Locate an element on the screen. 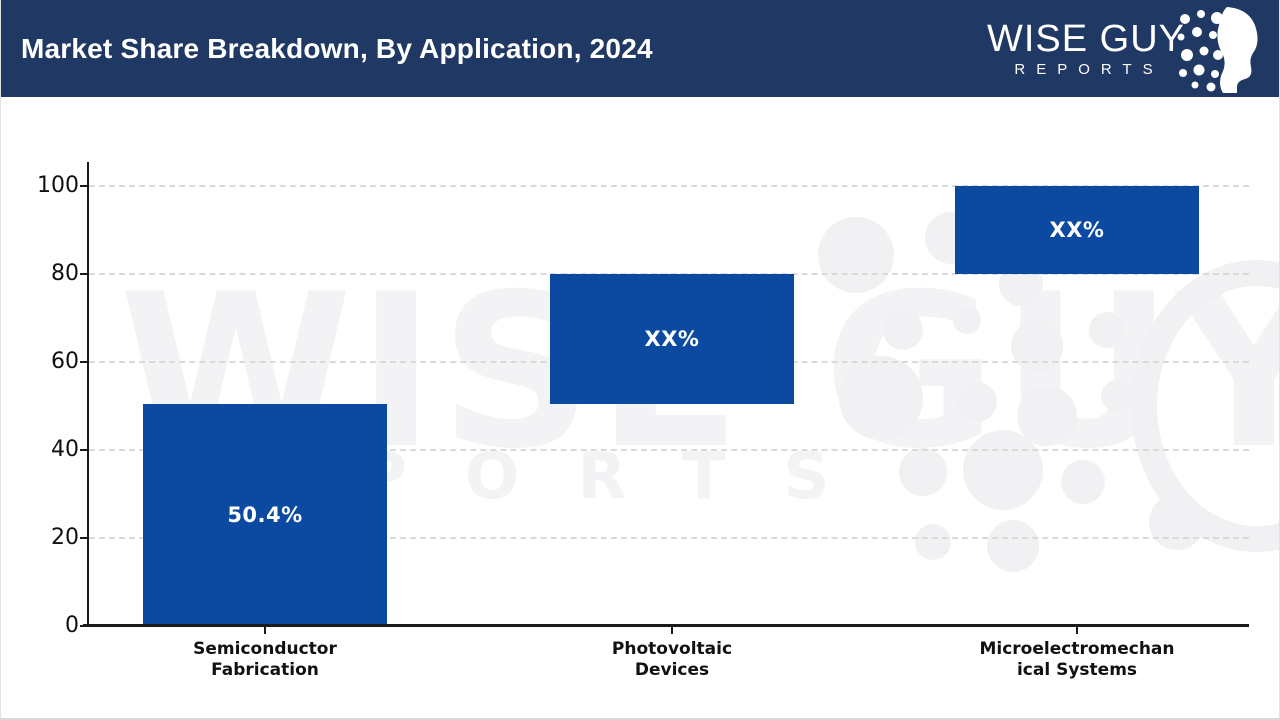 The image size is (1280, 720). category-label-line: Devices is located at coordinates (672, 670).